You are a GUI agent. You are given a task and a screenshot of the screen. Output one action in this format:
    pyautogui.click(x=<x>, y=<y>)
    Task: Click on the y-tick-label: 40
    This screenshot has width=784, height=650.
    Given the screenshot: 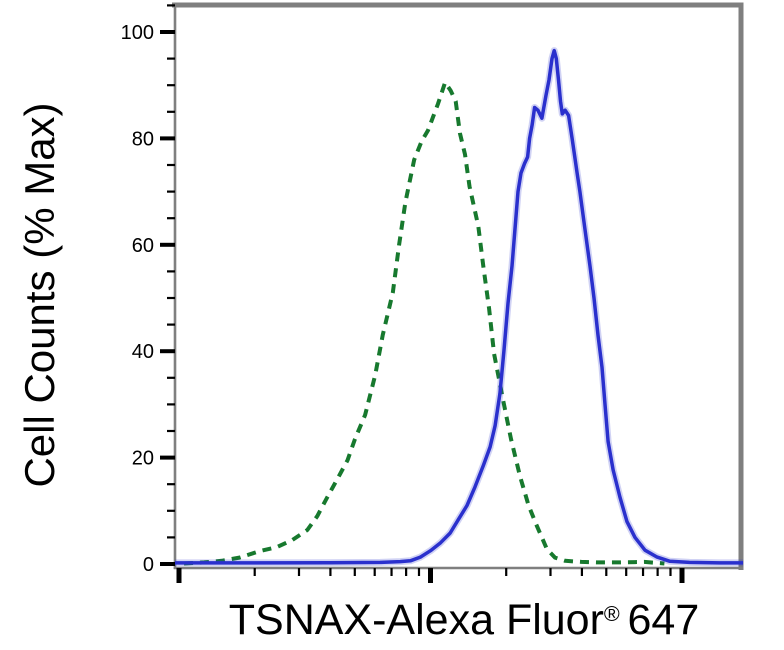 What is the action you would take?
    pyautogui.click(x=143, y=352)
    